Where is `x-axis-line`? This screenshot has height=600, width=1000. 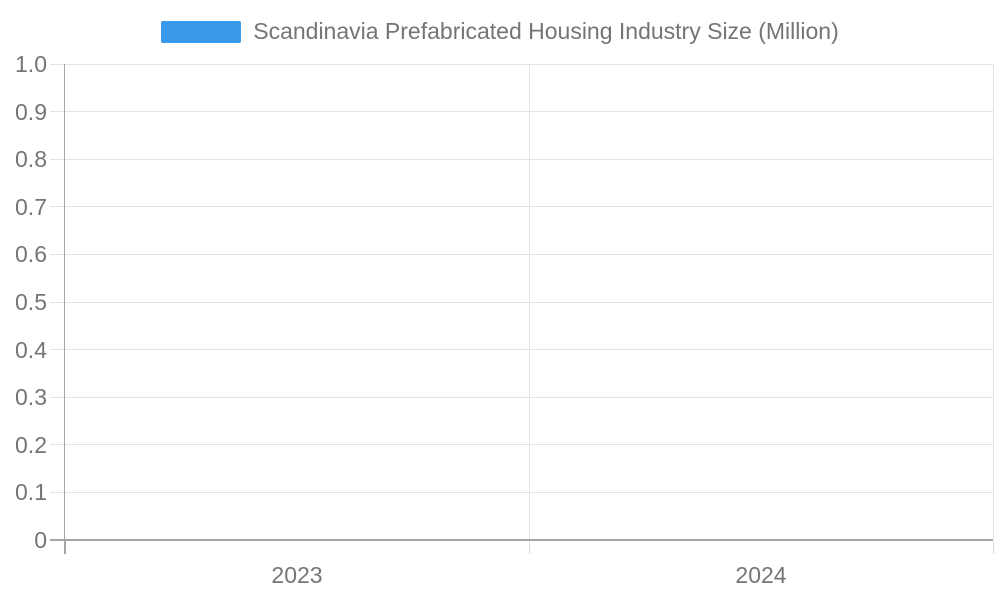 x-axis-line is located at coordinates (528, 540).